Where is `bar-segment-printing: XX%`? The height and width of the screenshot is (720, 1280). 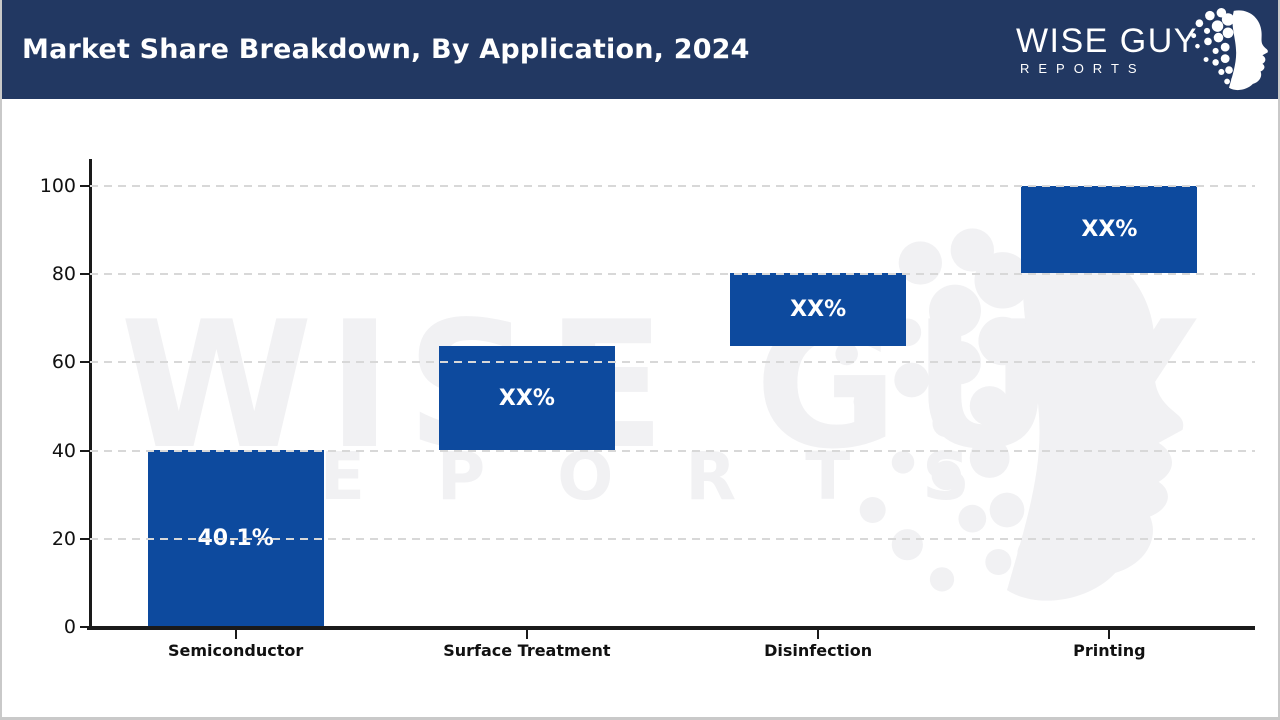 bar-segment-printing: XX% is located at coordinates (1109, 229).